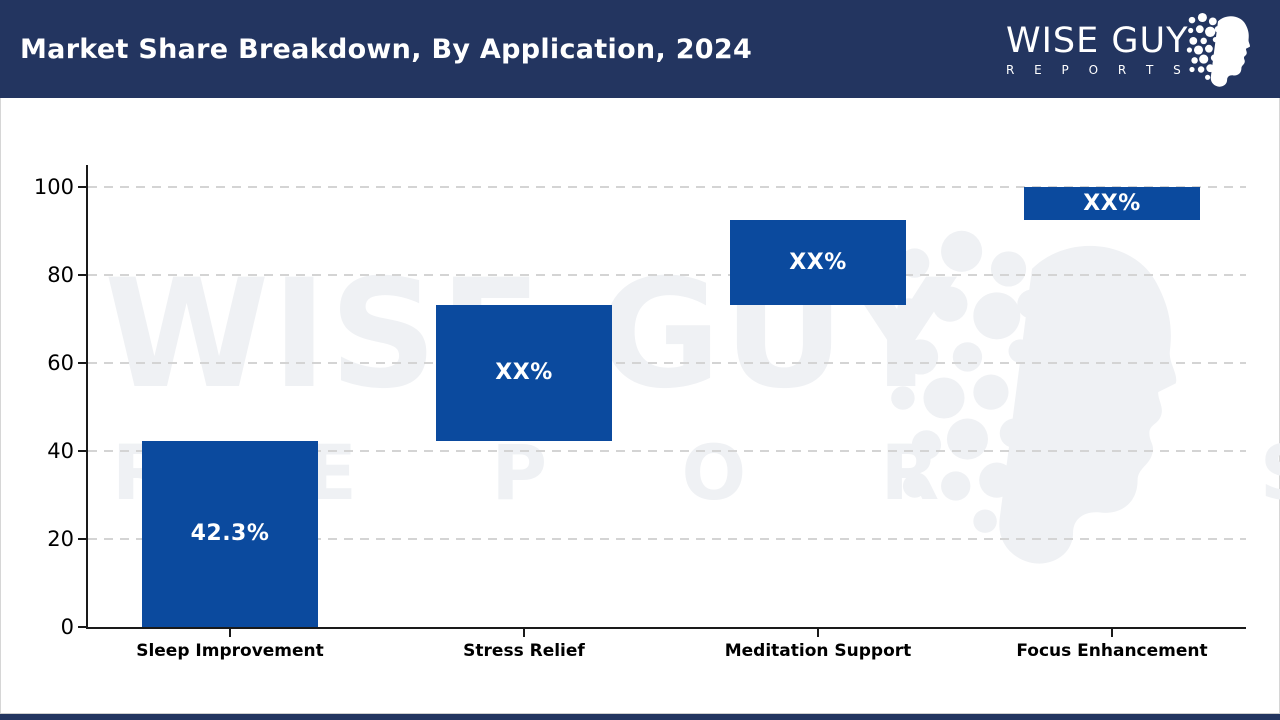  I want to click on x-tick-label-0: Sleep Improvement, so click(230, 651).